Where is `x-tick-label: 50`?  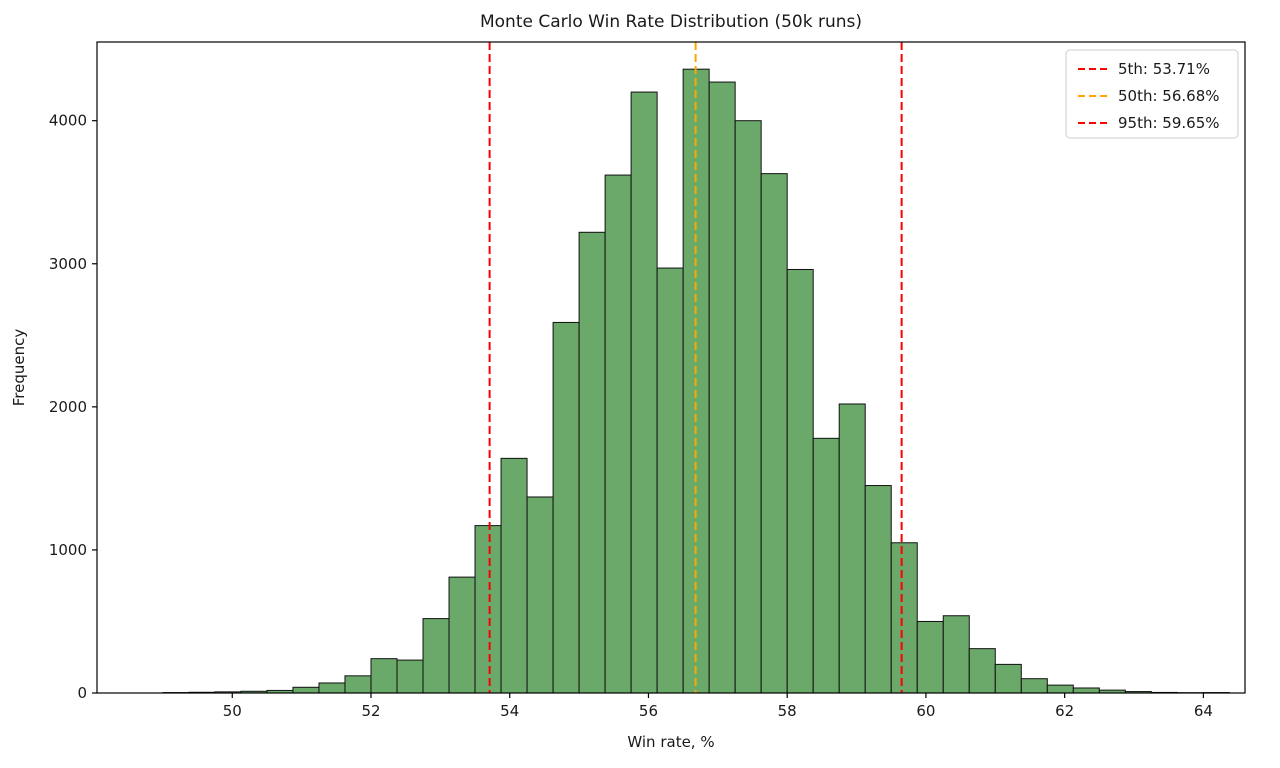
x-tick-label: 50 is located at coordinates (232, 711).